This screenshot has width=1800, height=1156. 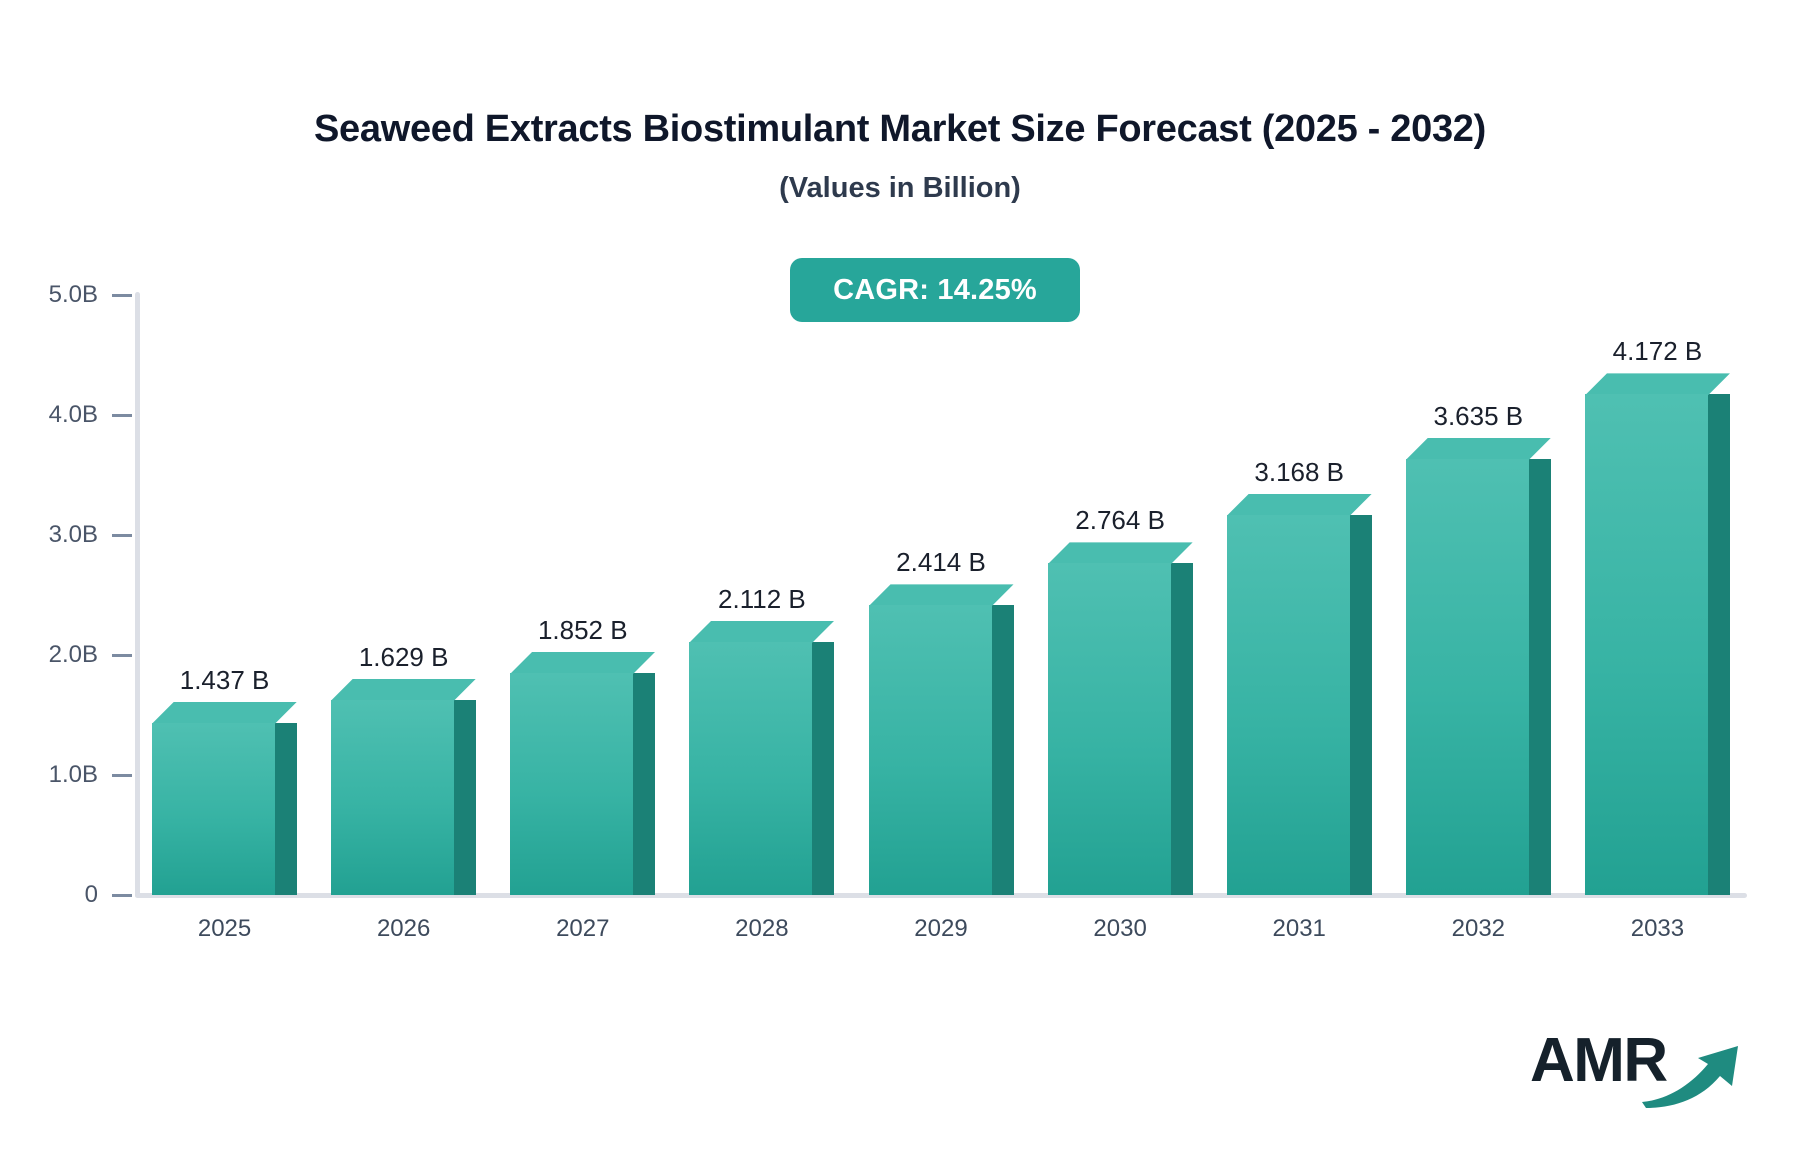 I want to click on bar-value-label: 3.635 B, so click(x=1478, y=415).